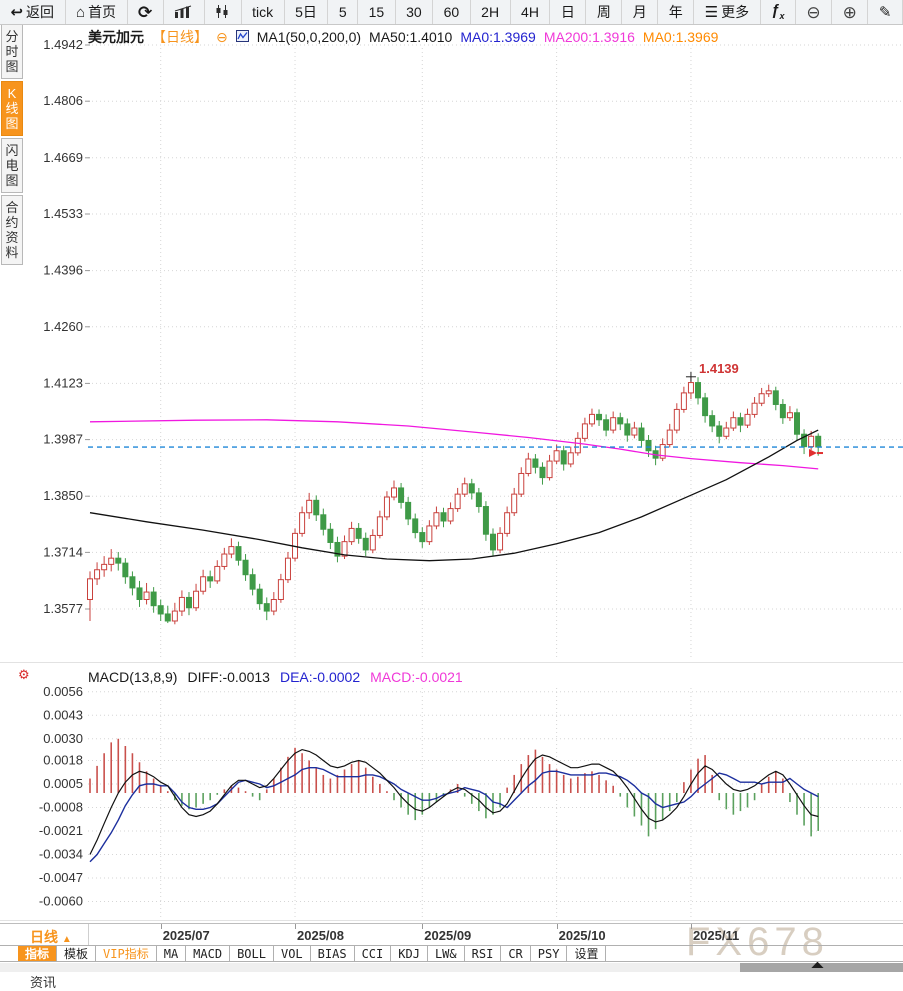 The width and height of the screenshot is (903, 991). Describe the element at coordinates (61, 853) in the screenshot. I see `macd-y-axis-tick-label: -0.0034` at that location.